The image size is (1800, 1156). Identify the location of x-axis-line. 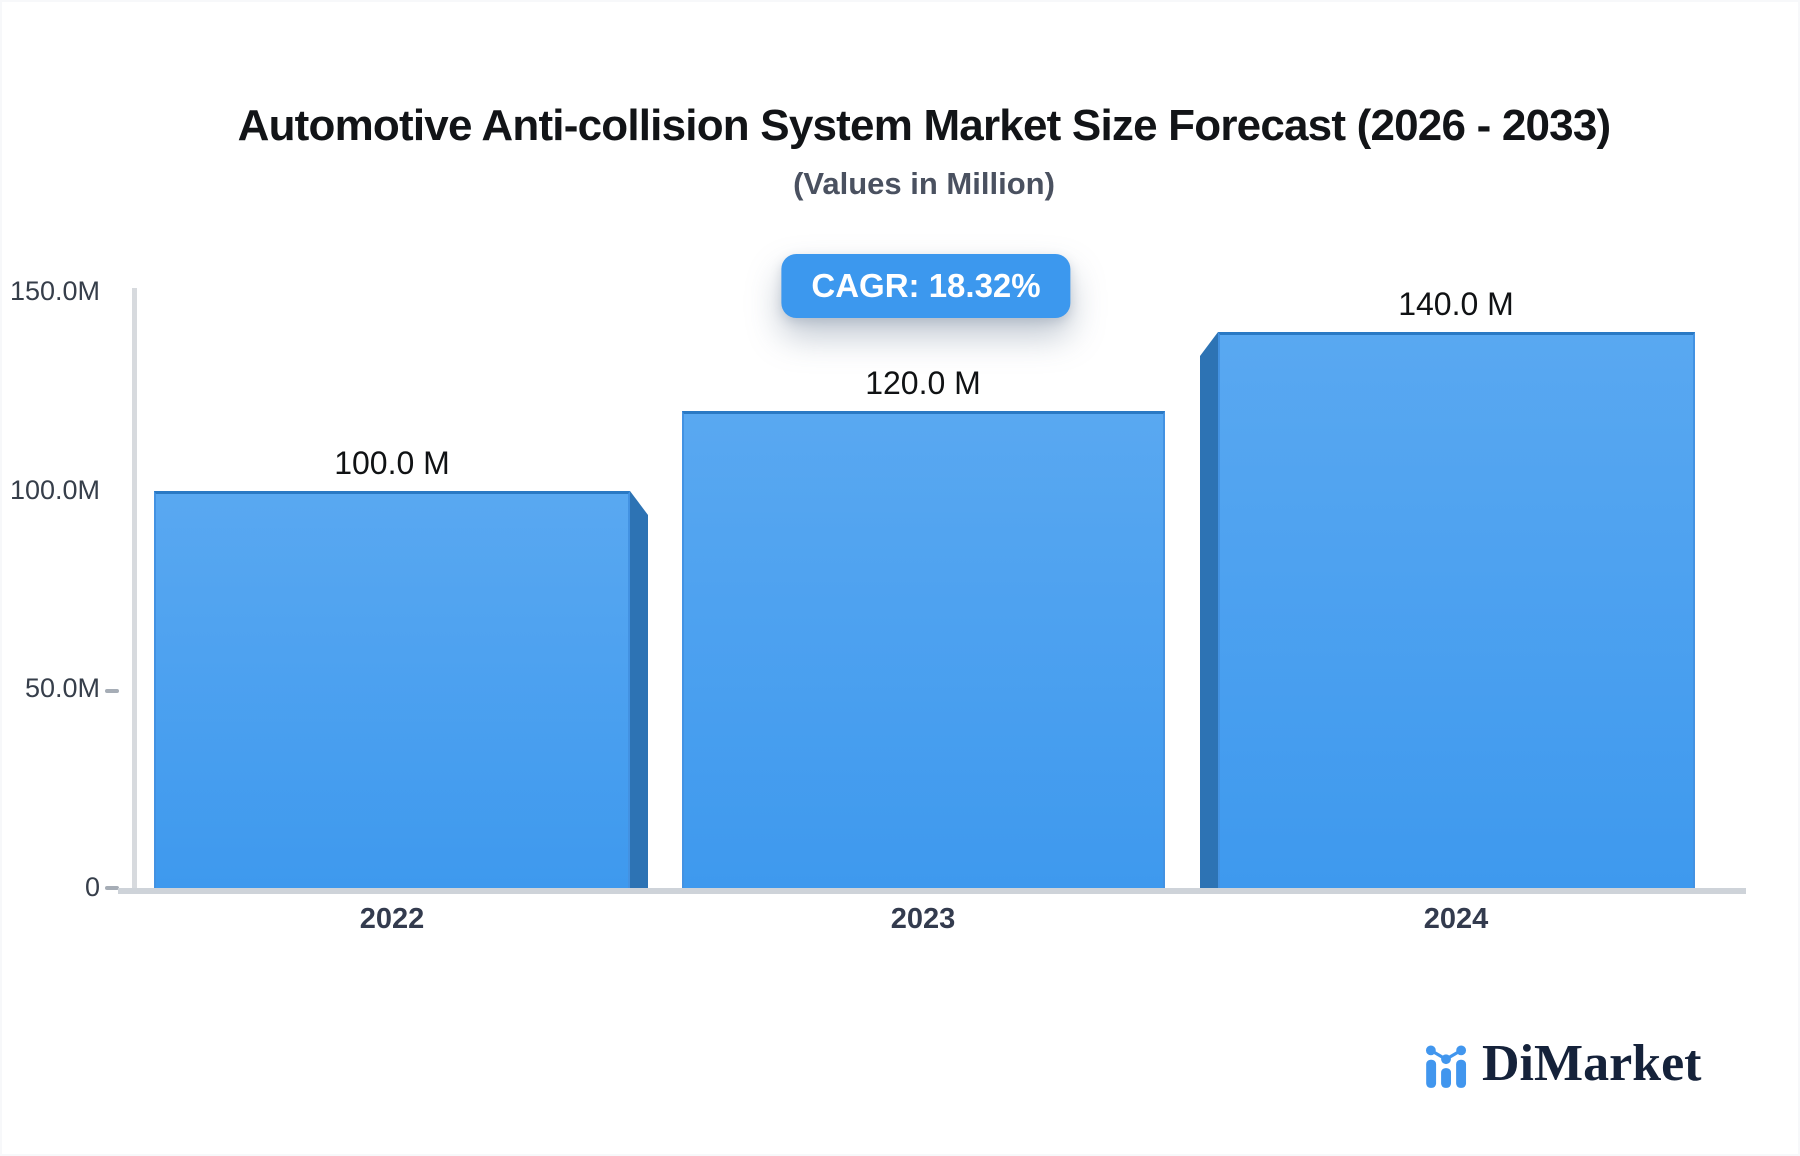
(932, 891).